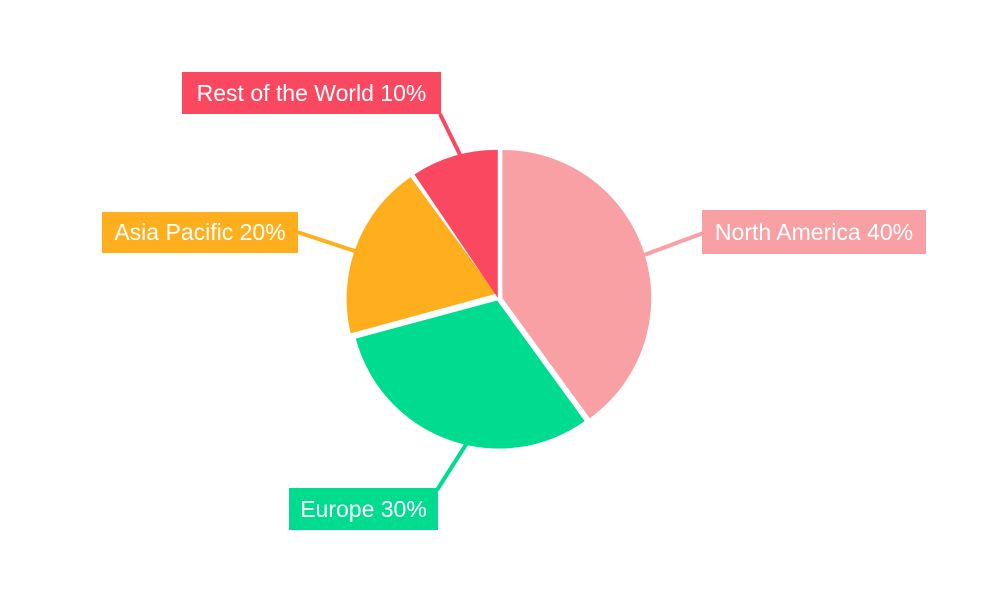 The width and height of the screenshot is (1000, 600). I want to click on pie-slice-asia-pacific, so click(421, 255).